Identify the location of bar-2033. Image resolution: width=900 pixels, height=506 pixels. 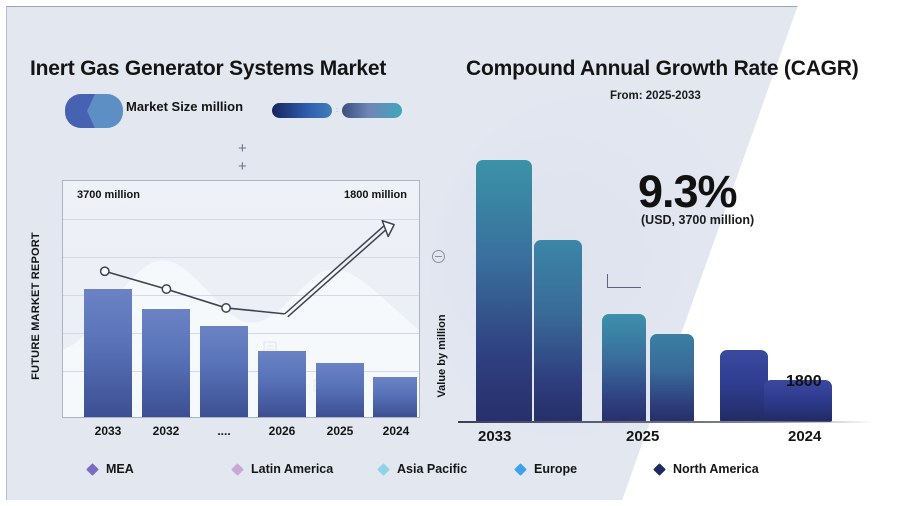
(108, 353).